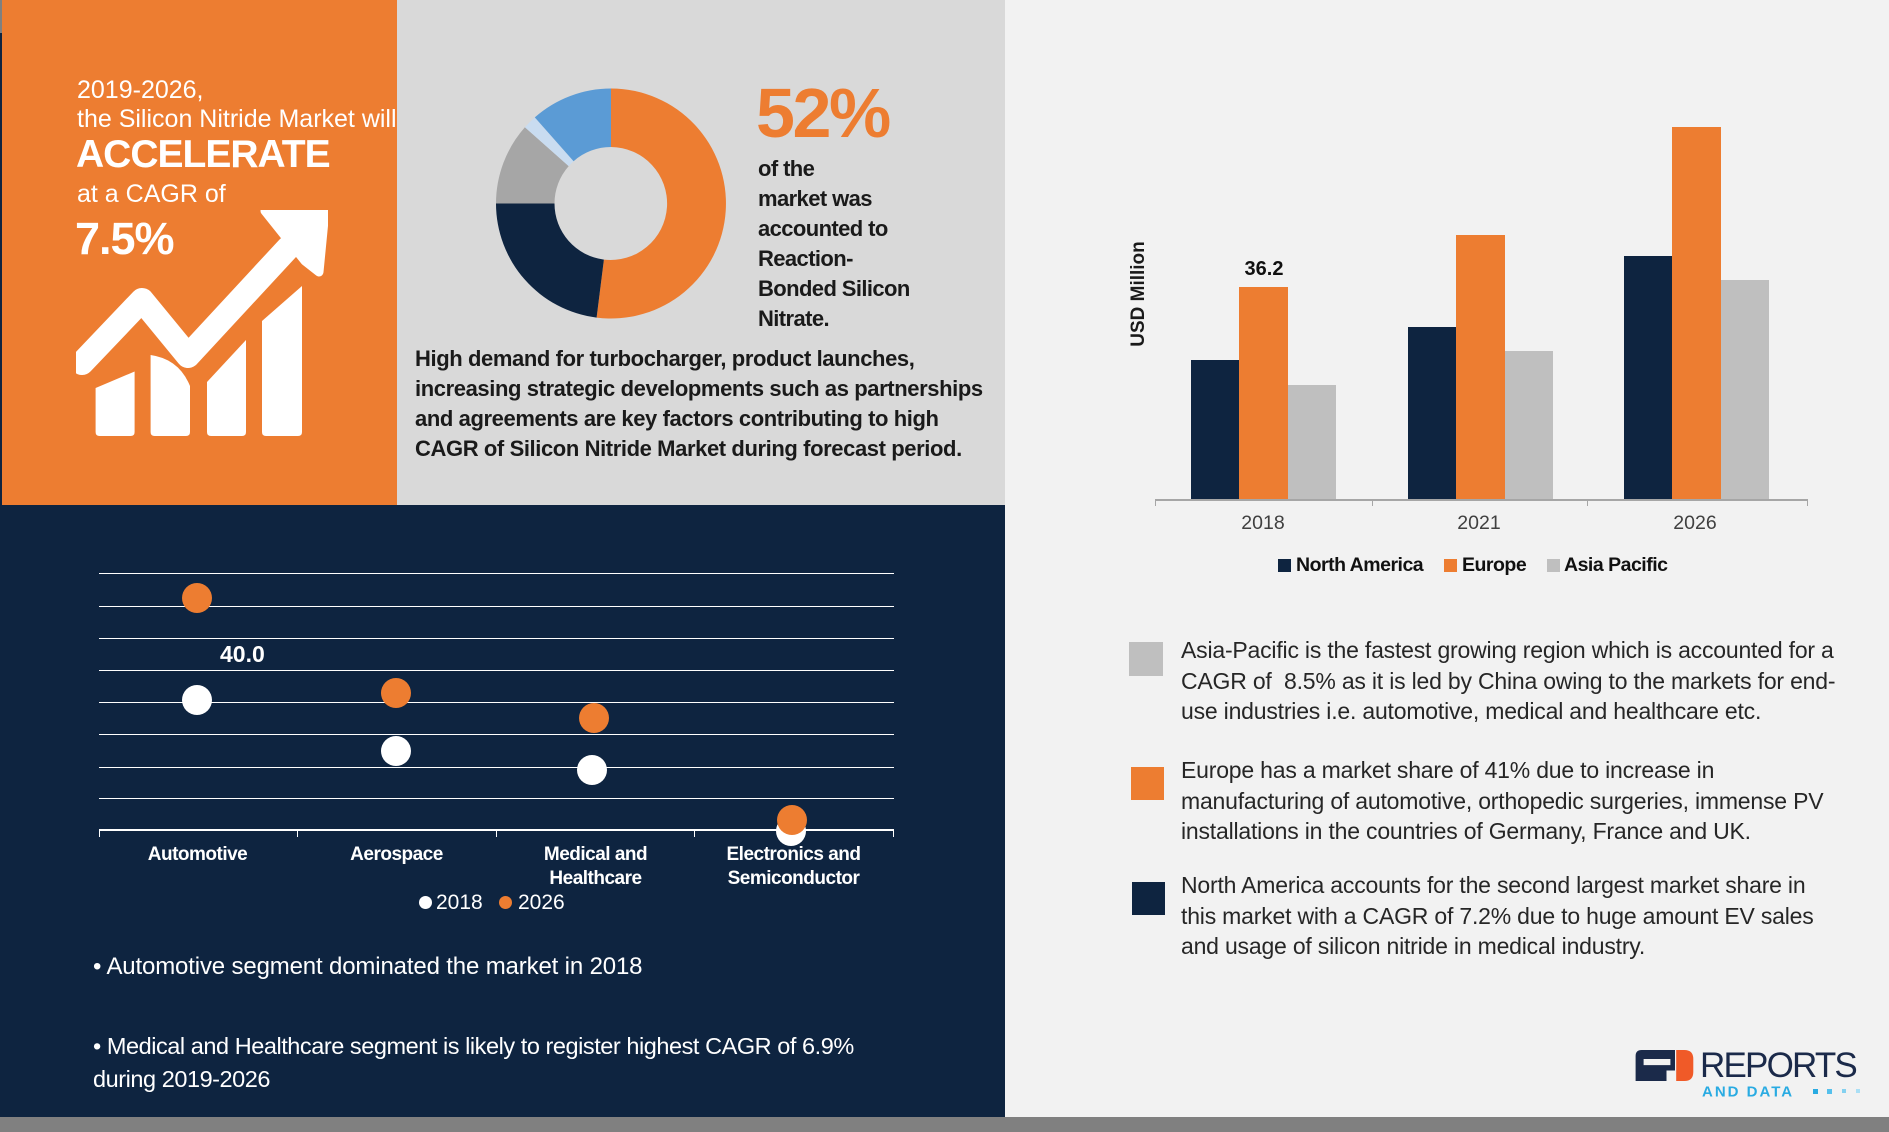 The image size is (1889, 1132). Describe the element at coordinates (1778, 1065) in the screenshot. I see `svg-text: REPORTS` at that location.